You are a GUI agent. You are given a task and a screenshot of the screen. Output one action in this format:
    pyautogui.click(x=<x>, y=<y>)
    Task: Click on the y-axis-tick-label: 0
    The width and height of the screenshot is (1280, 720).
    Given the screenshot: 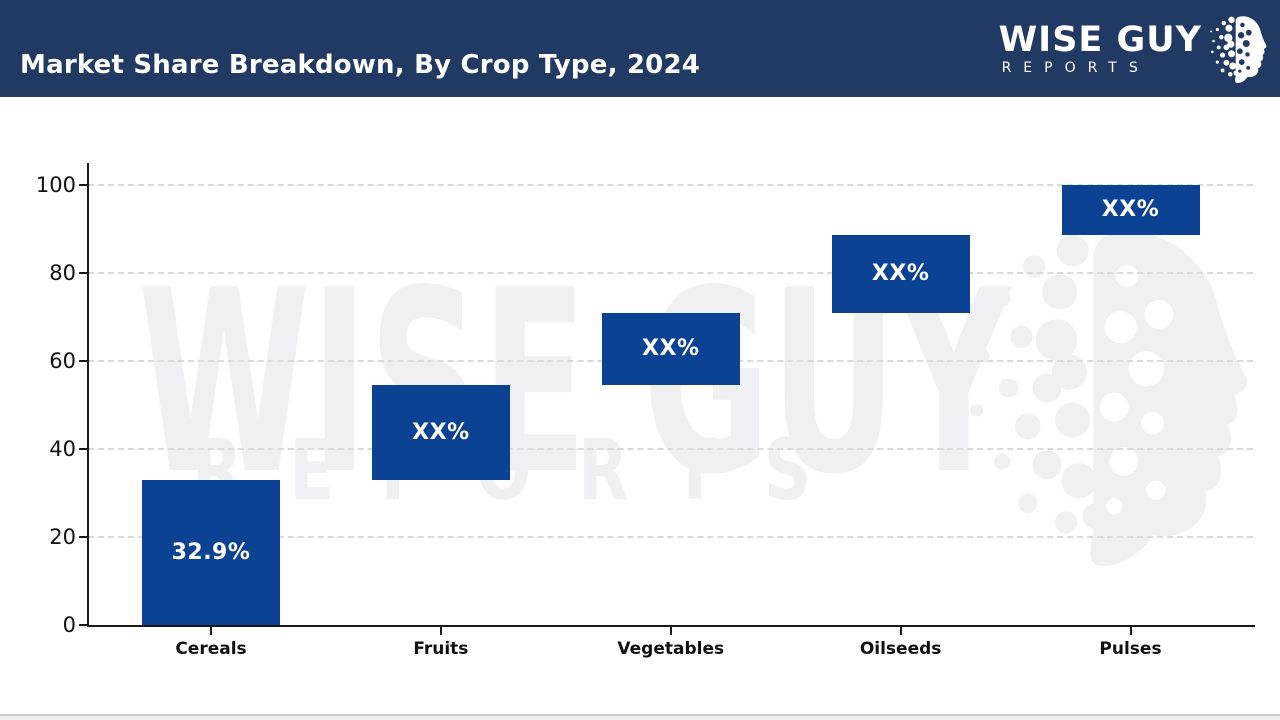 What is the action you would take?
    pyautogui.click(x=69, y=625)
    